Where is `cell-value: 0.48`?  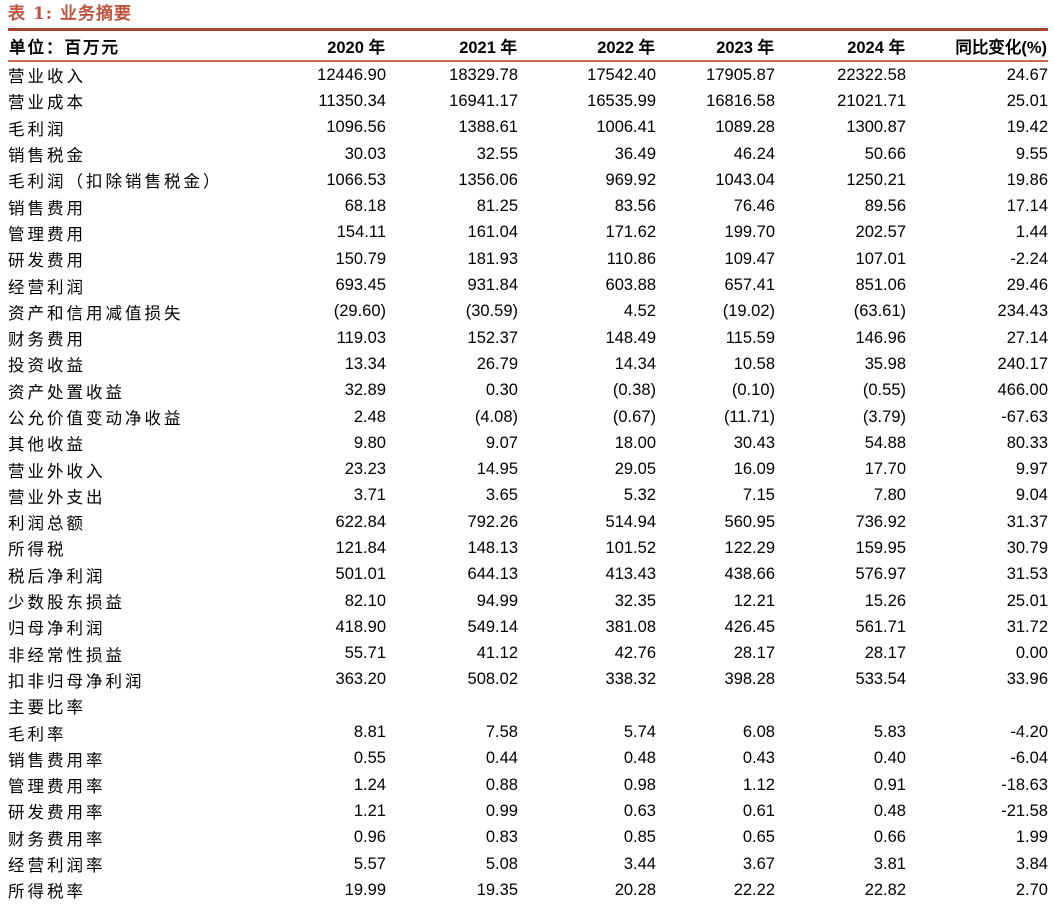
cell-value: 0.48 is located at coordinates (889, 810).